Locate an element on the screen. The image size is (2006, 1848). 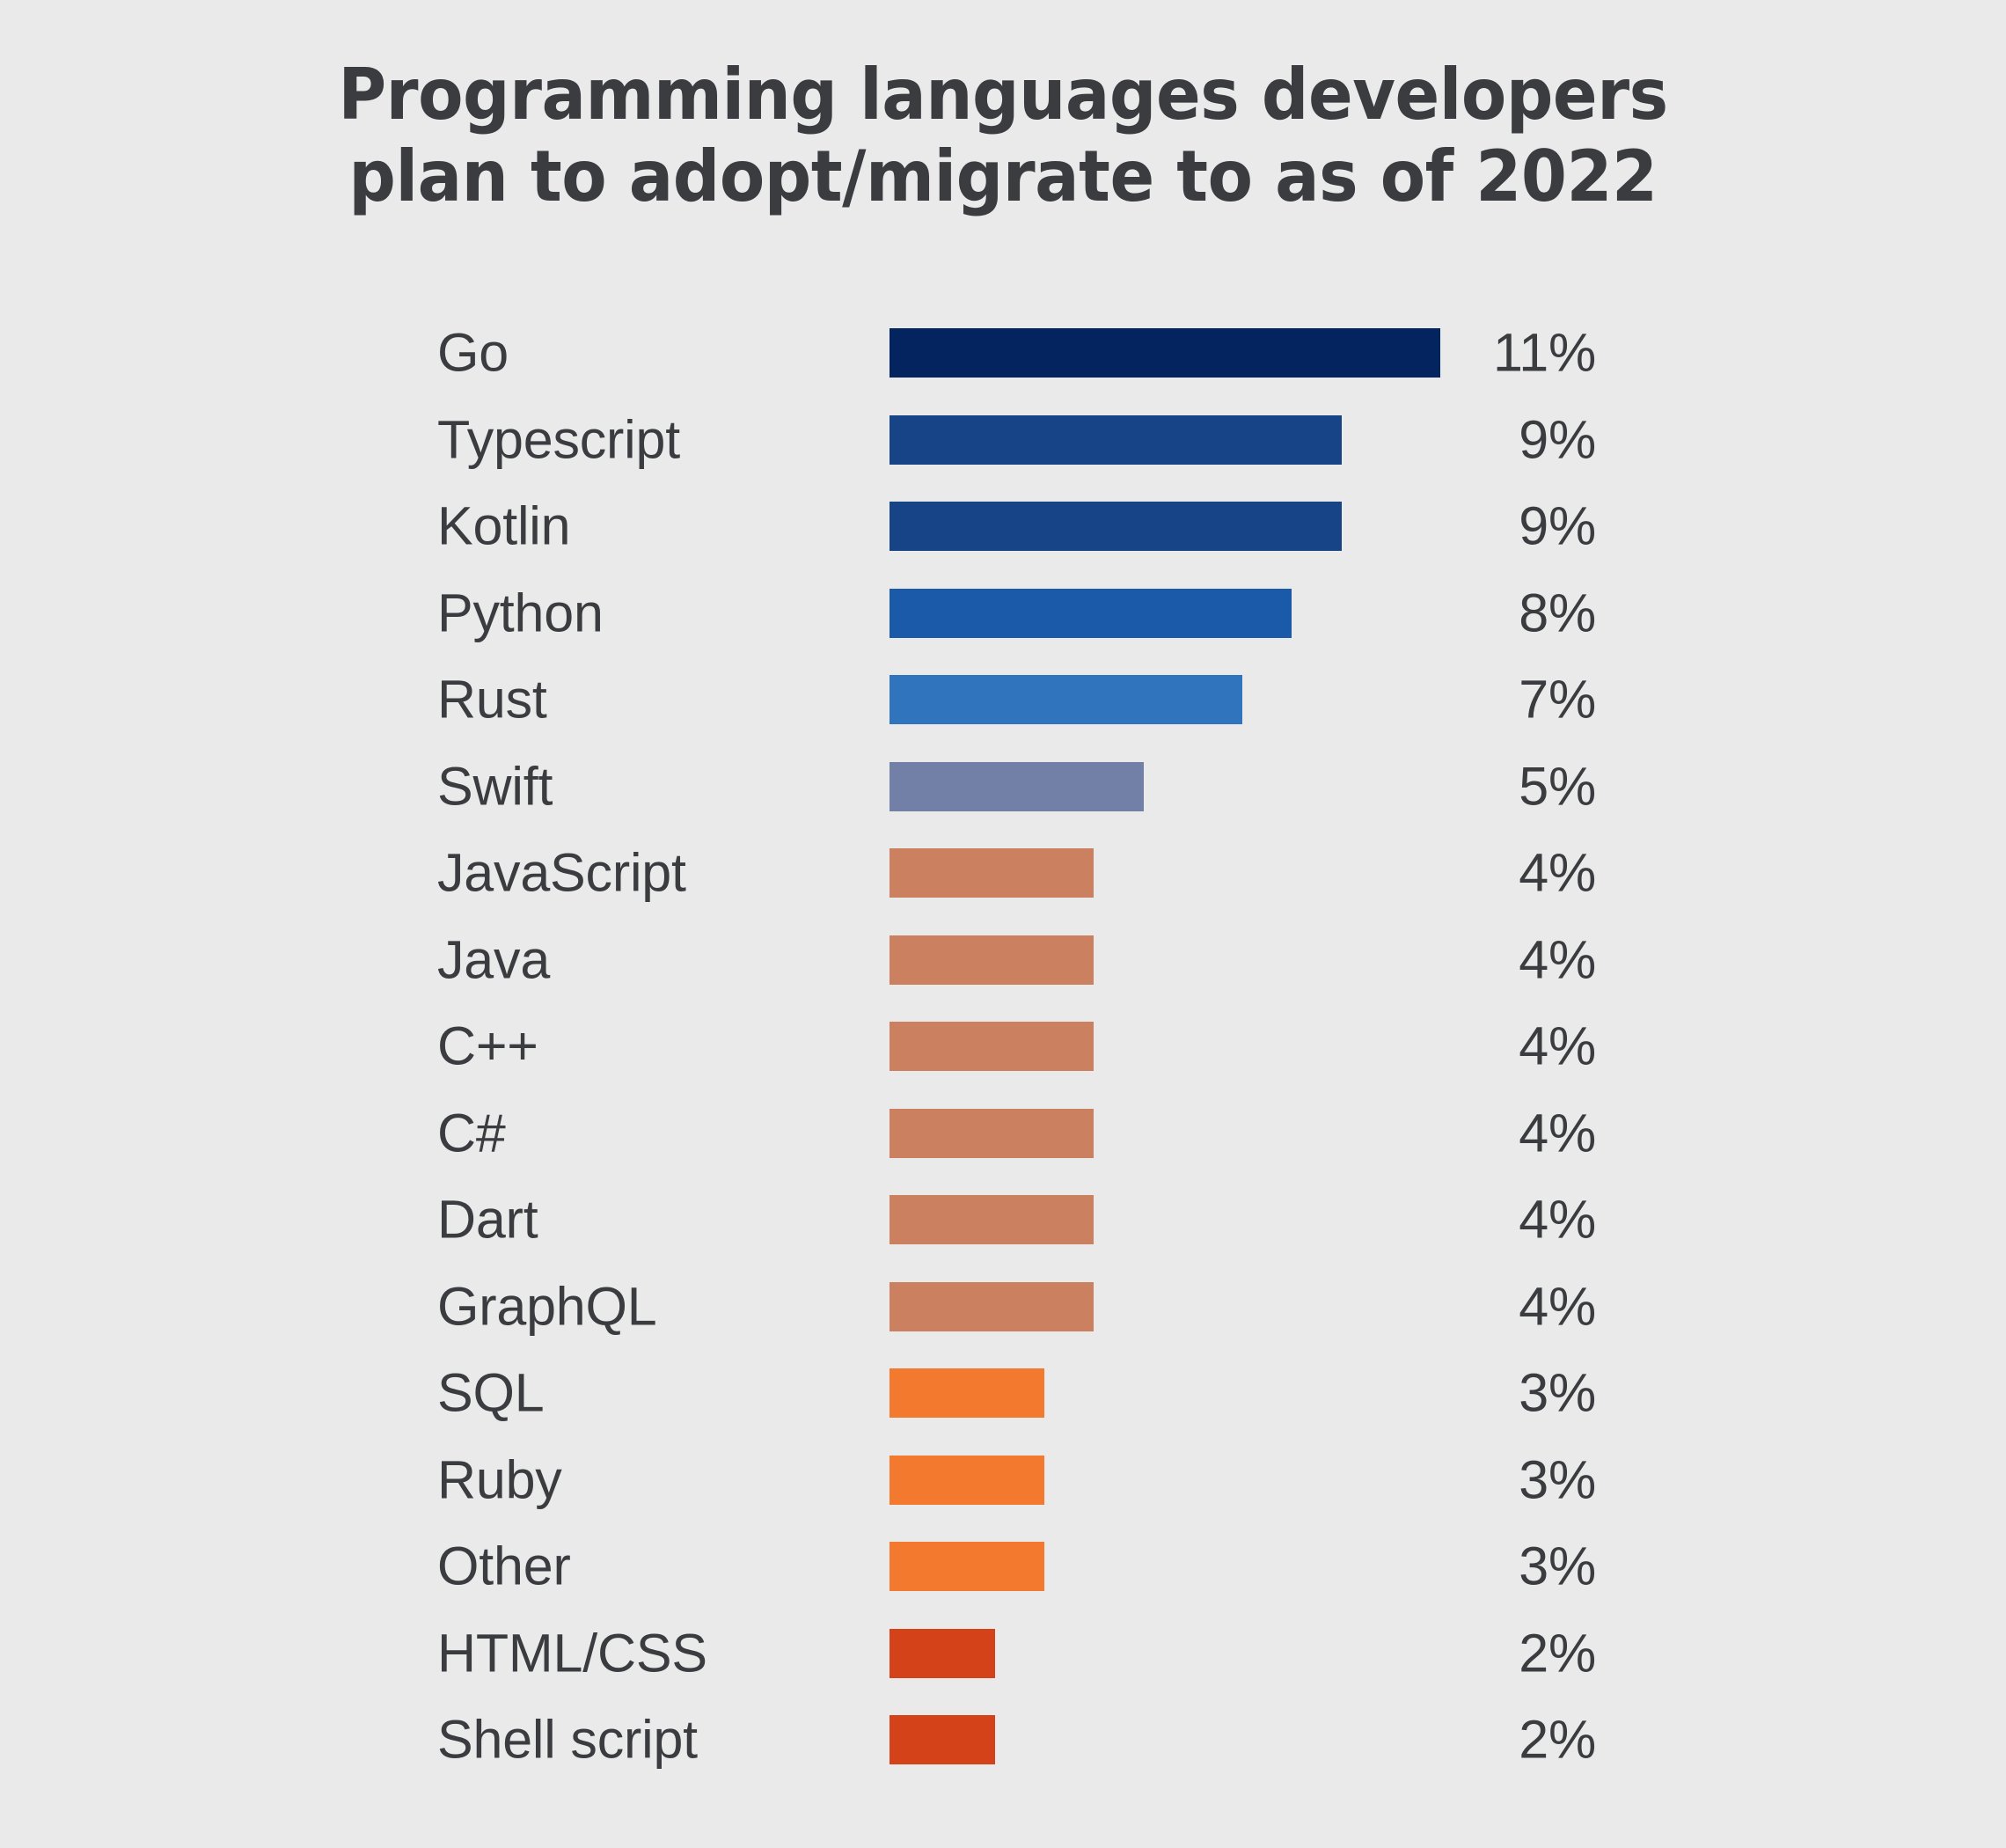
bar-row: C++ 4% is located at coordinates (1003, 1046).